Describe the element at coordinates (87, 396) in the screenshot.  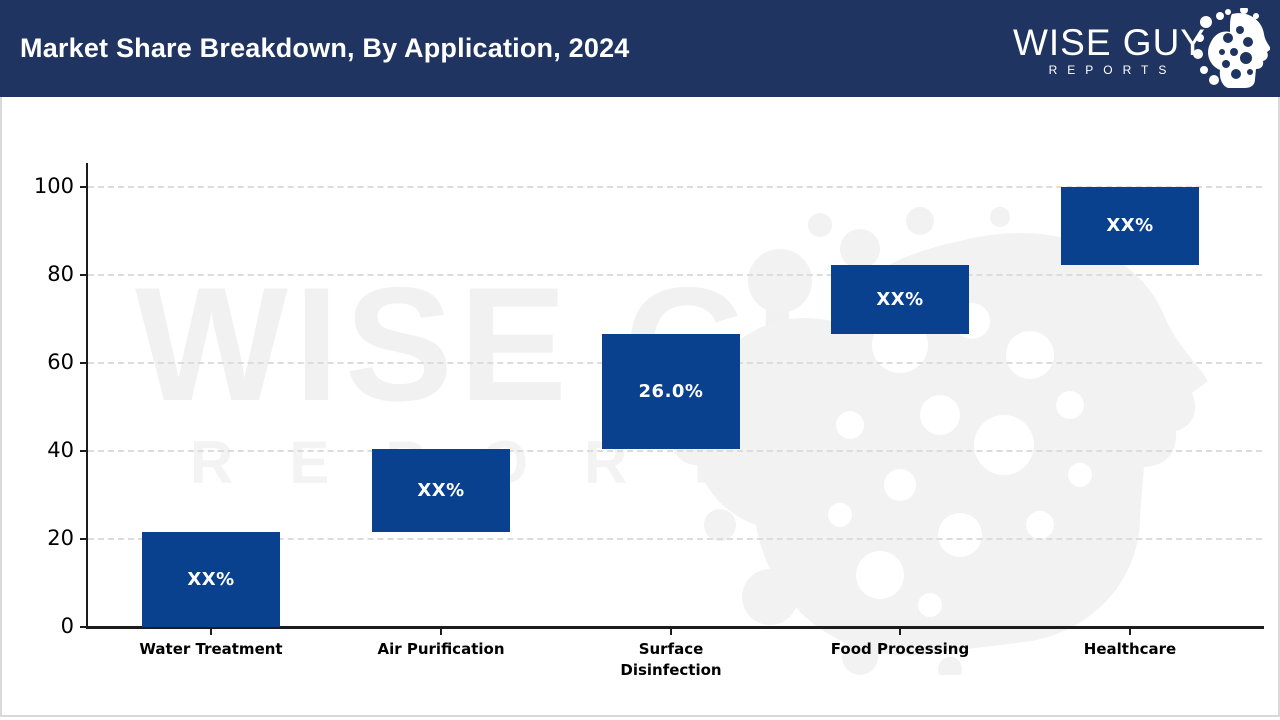
I see `y-axis-line` at that location.